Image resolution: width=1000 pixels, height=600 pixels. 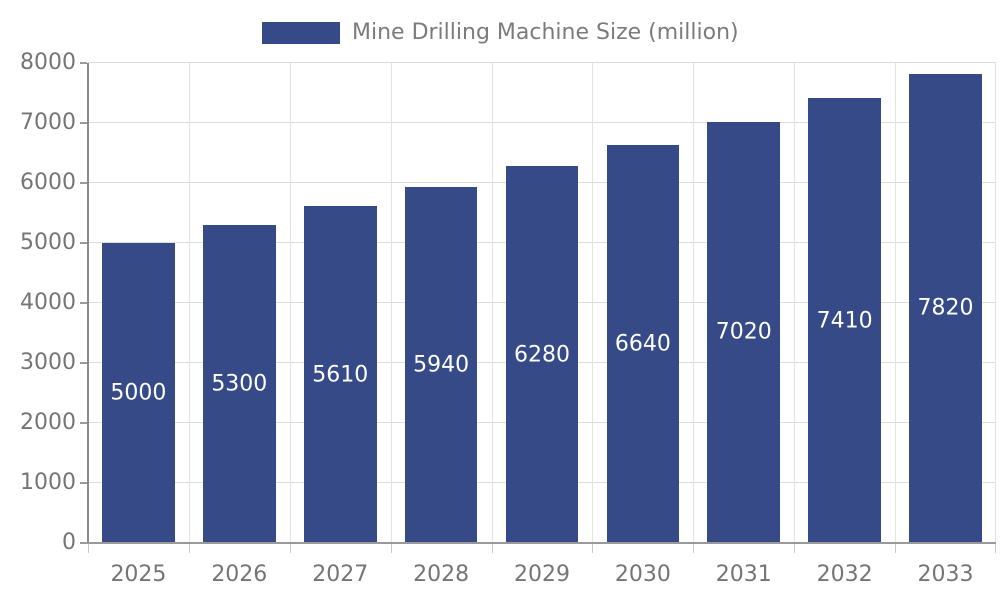 I want to click on y-tick-label: 0, so click(x=69, y=542).